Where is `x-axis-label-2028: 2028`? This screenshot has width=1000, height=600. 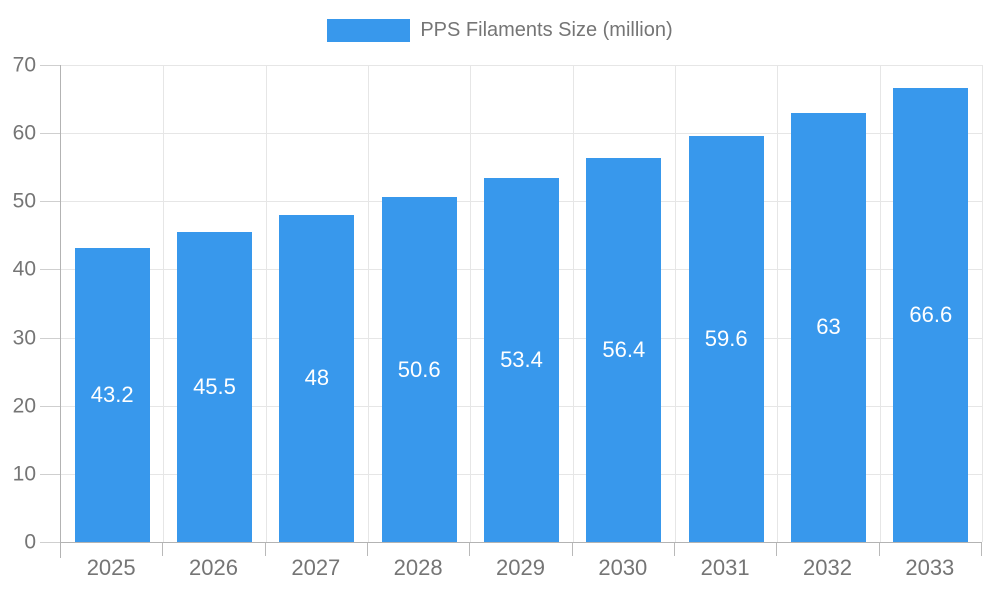 x-axis-label-2028: 2028 is located at coordinates (418, 567).